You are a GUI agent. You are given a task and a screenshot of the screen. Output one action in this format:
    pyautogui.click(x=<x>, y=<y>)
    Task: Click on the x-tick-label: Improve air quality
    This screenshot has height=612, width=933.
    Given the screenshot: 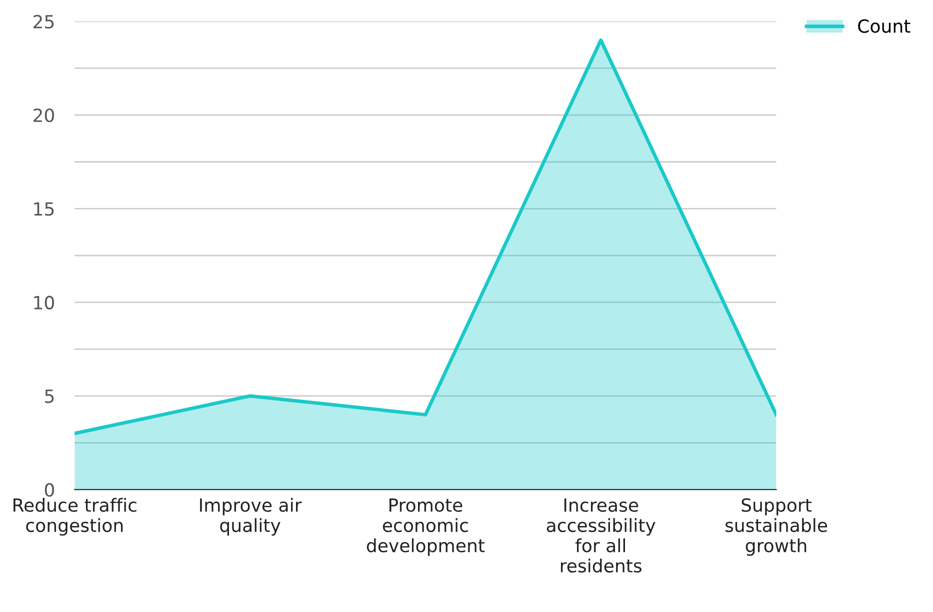 What is the action you would take?
    pyautogui.click(x=251, y=517)
    